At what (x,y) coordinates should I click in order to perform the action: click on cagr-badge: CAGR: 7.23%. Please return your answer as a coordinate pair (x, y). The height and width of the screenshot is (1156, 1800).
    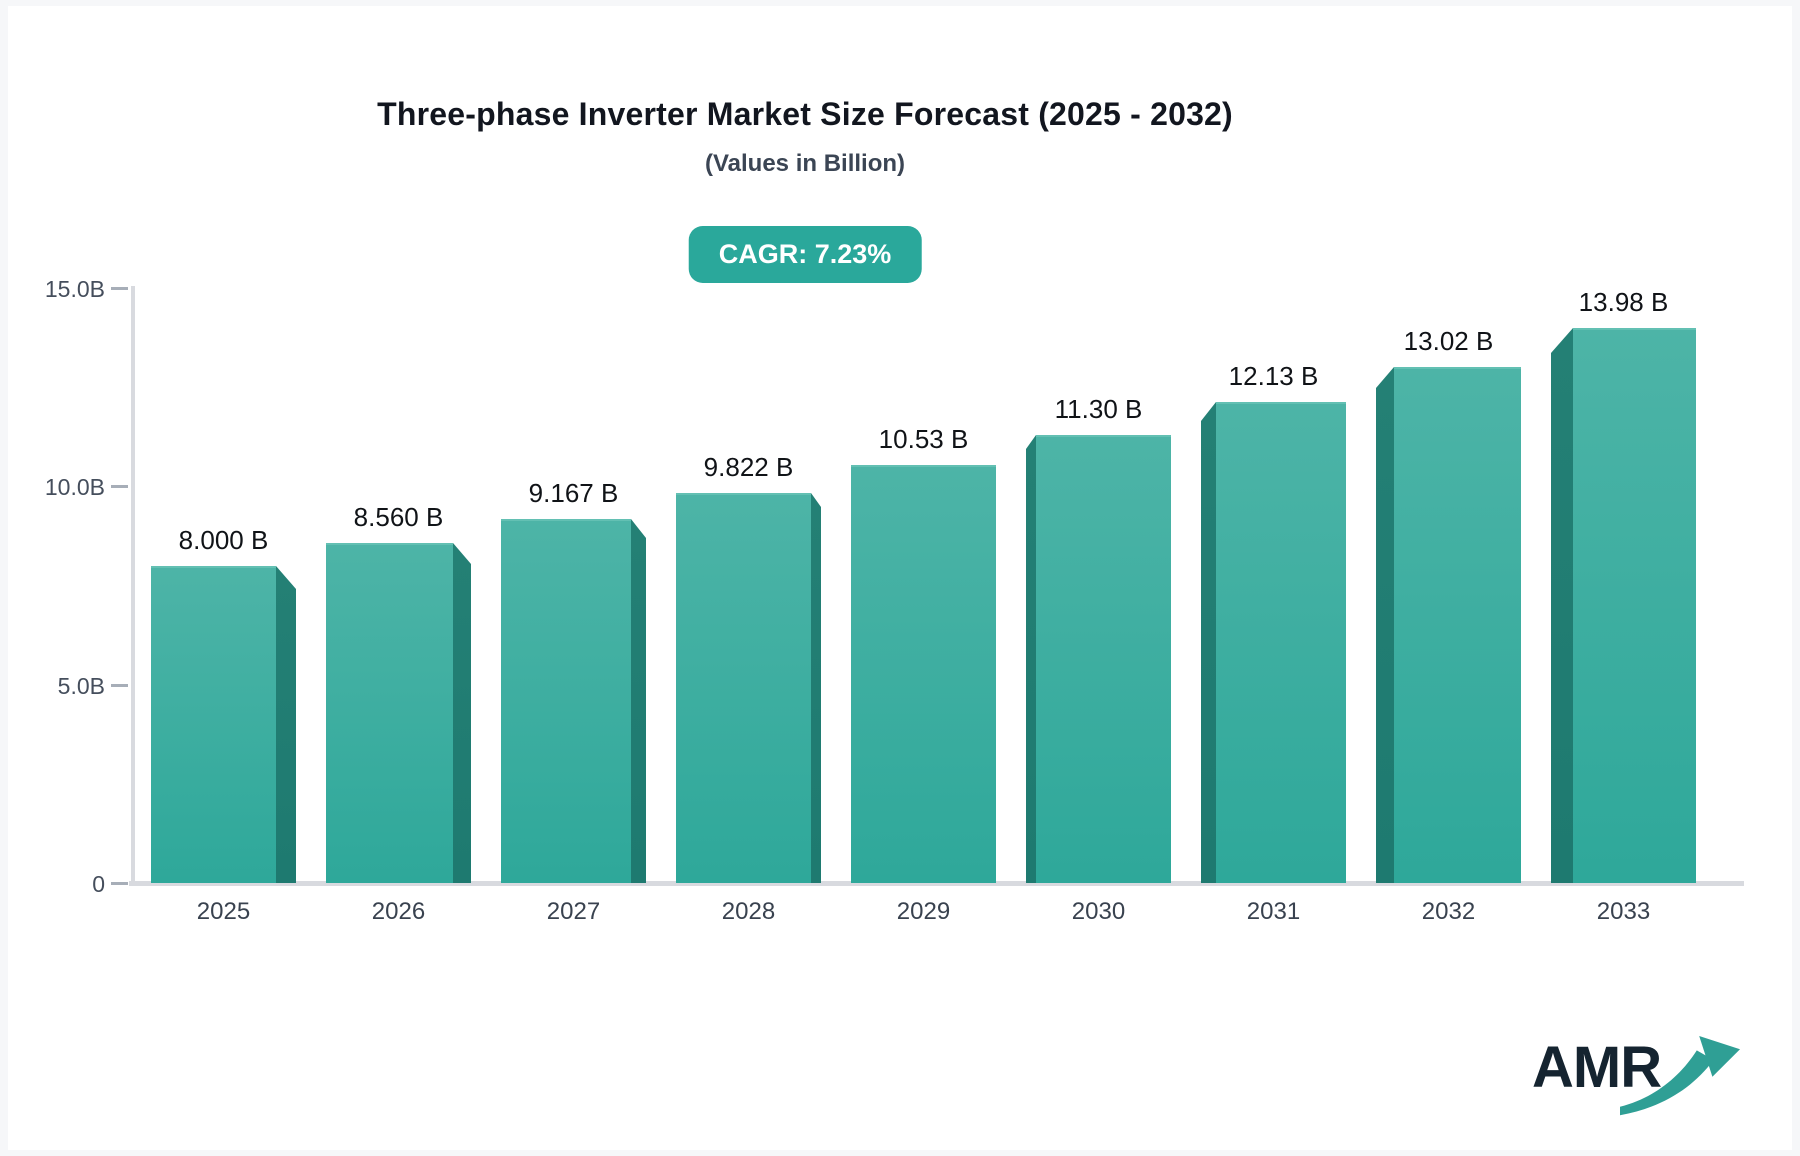
    Looking at the image, I should click on (805, 254).